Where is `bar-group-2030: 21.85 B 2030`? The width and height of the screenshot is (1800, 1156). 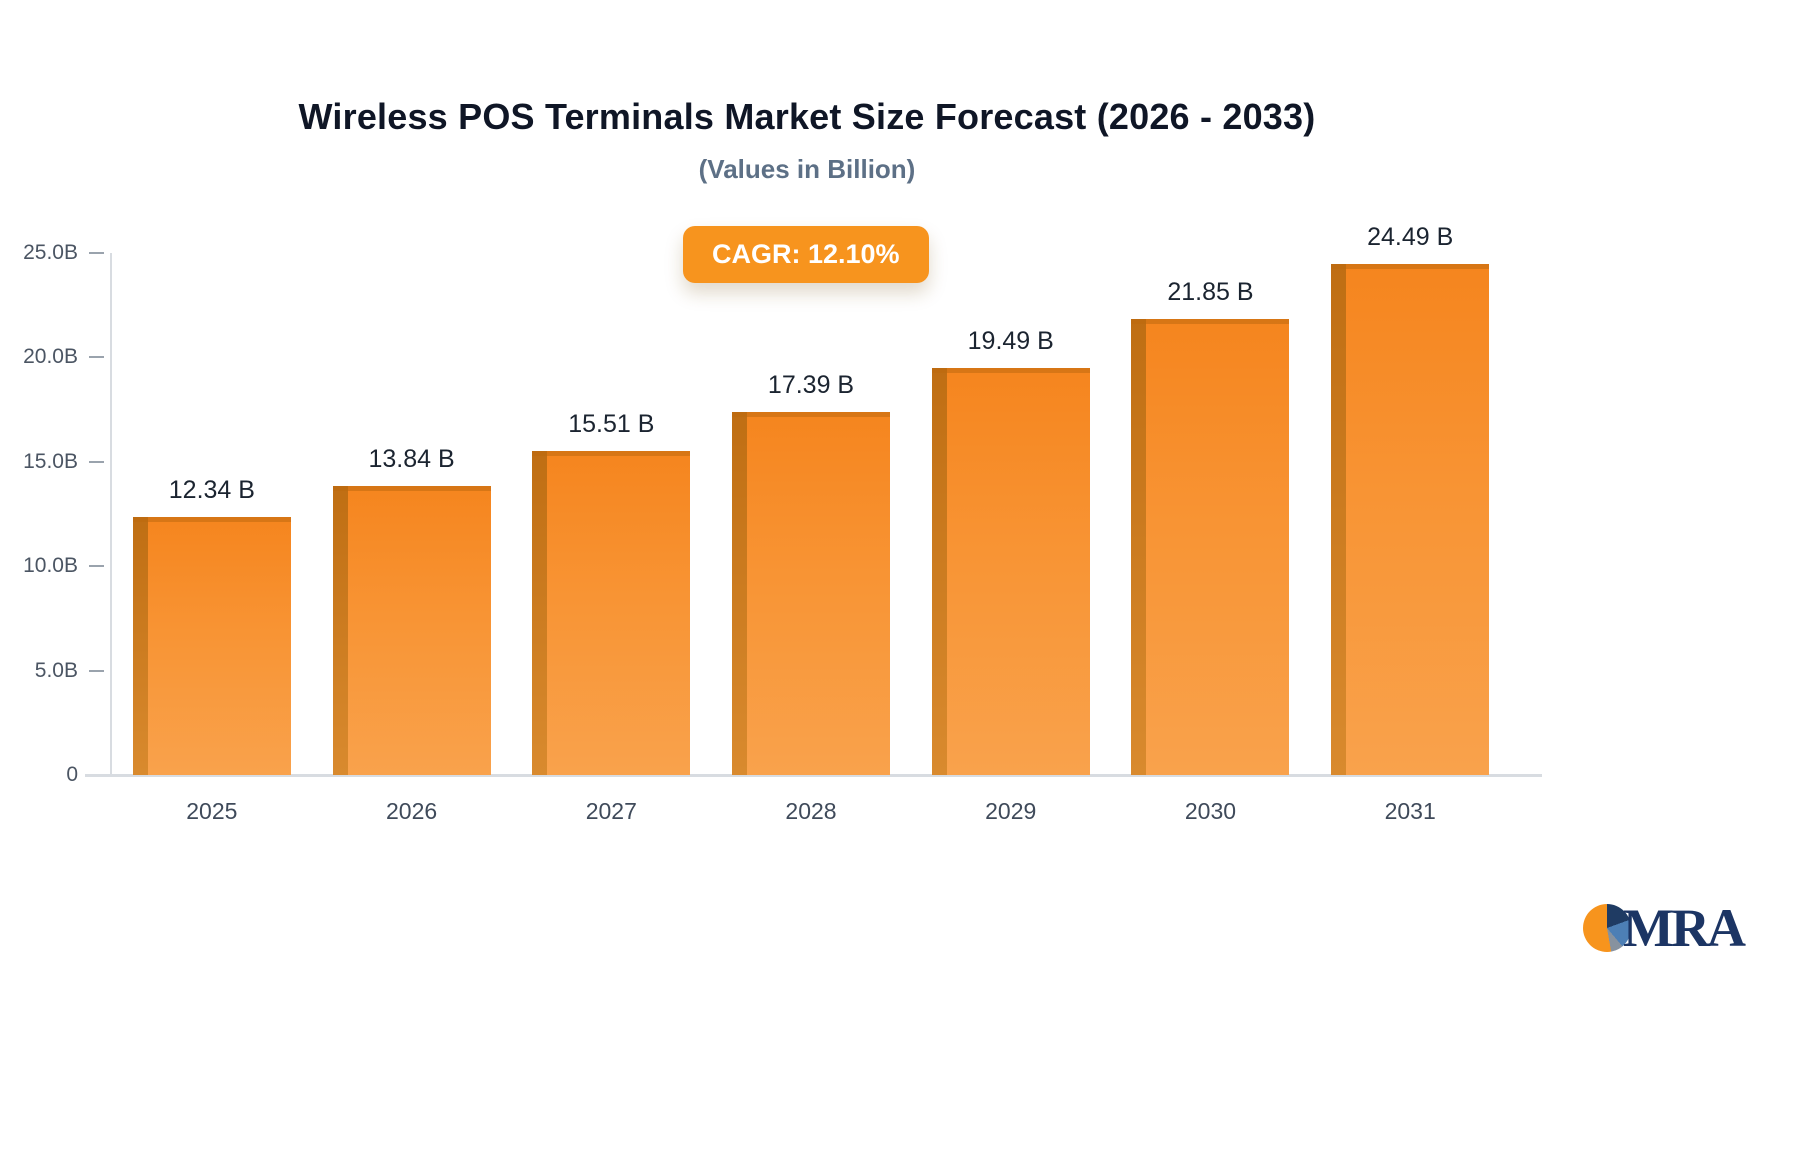 bar-group-2030: 21.85 B 2030 is located at coordinates (1211, 538).